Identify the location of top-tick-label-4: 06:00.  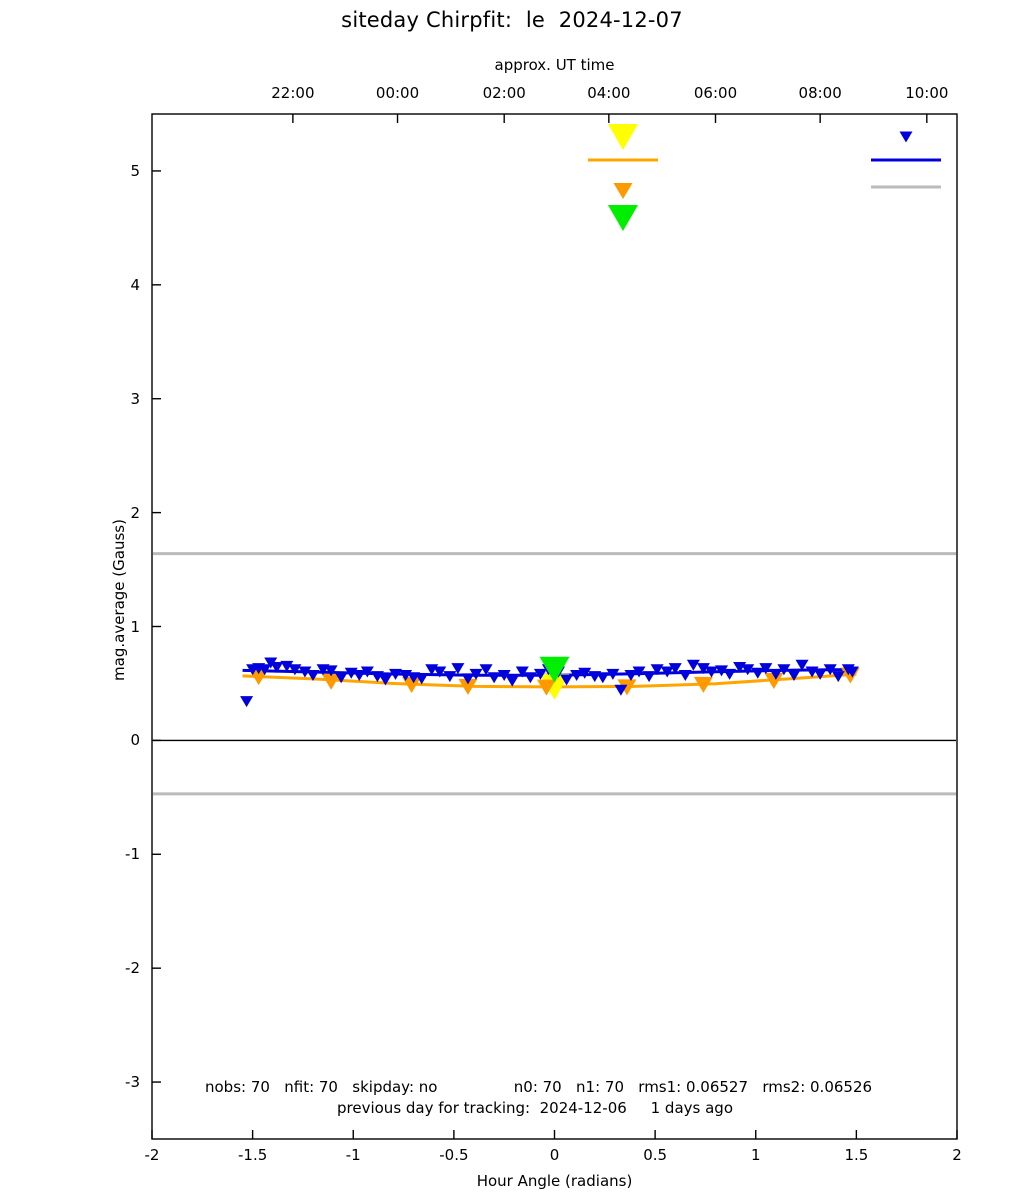
(715, 93).